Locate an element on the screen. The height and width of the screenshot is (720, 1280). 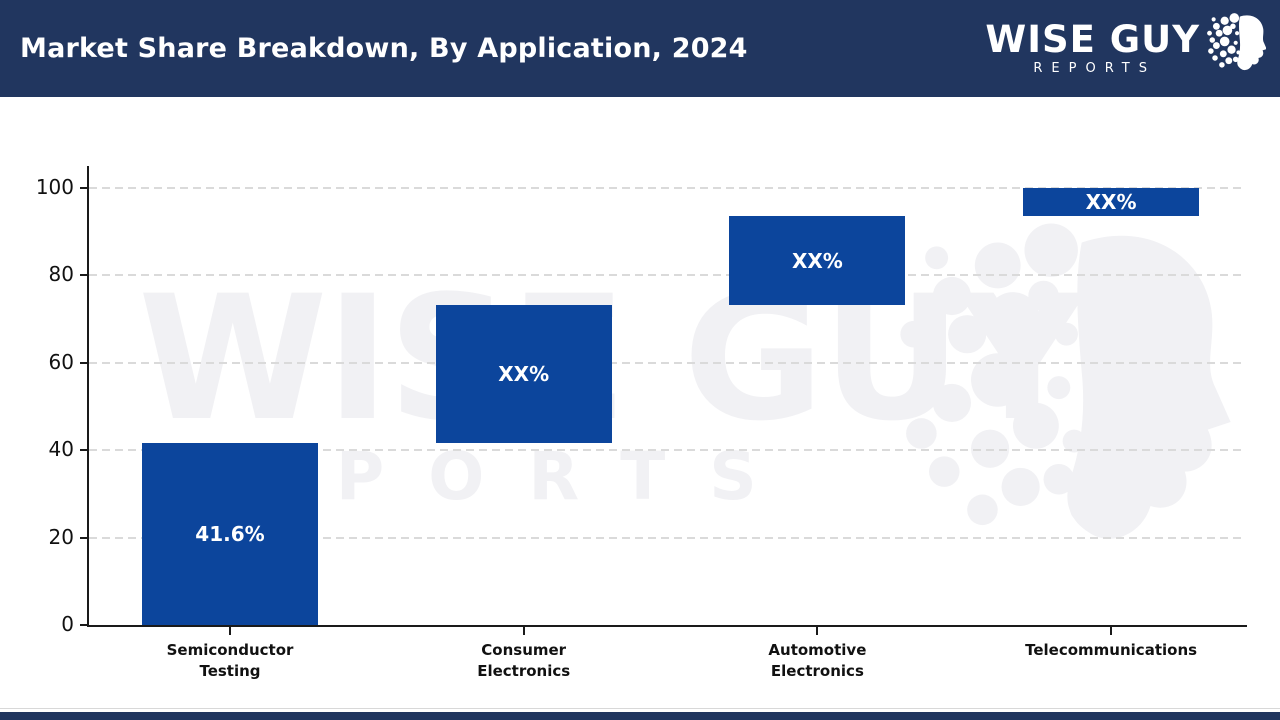
category-label: Semiconductor Testing is located at coordinates (230, 661).